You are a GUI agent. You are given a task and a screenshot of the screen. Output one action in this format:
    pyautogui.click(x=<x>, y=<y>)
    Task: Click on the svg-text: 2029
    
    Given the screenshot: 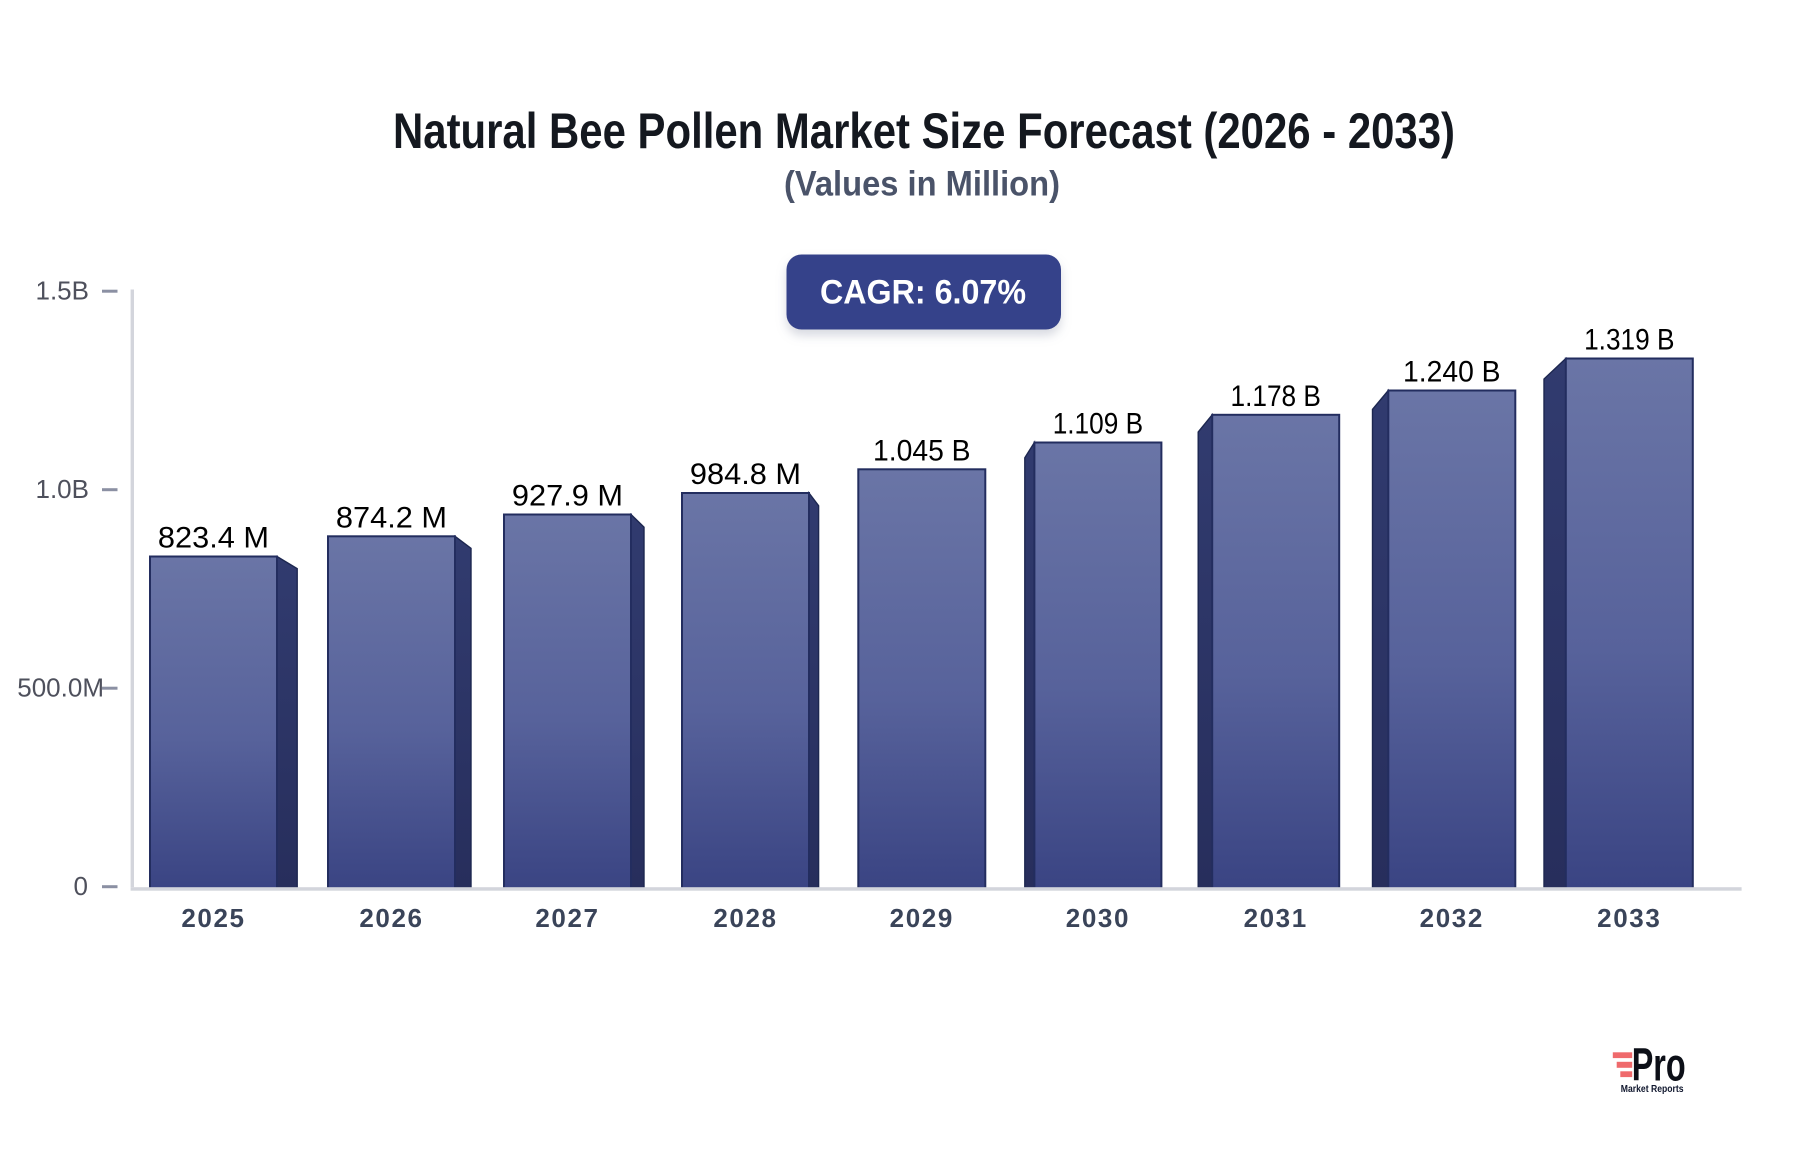 What is the action you would take?
    pyautogui.click(x=922, y=918)
    